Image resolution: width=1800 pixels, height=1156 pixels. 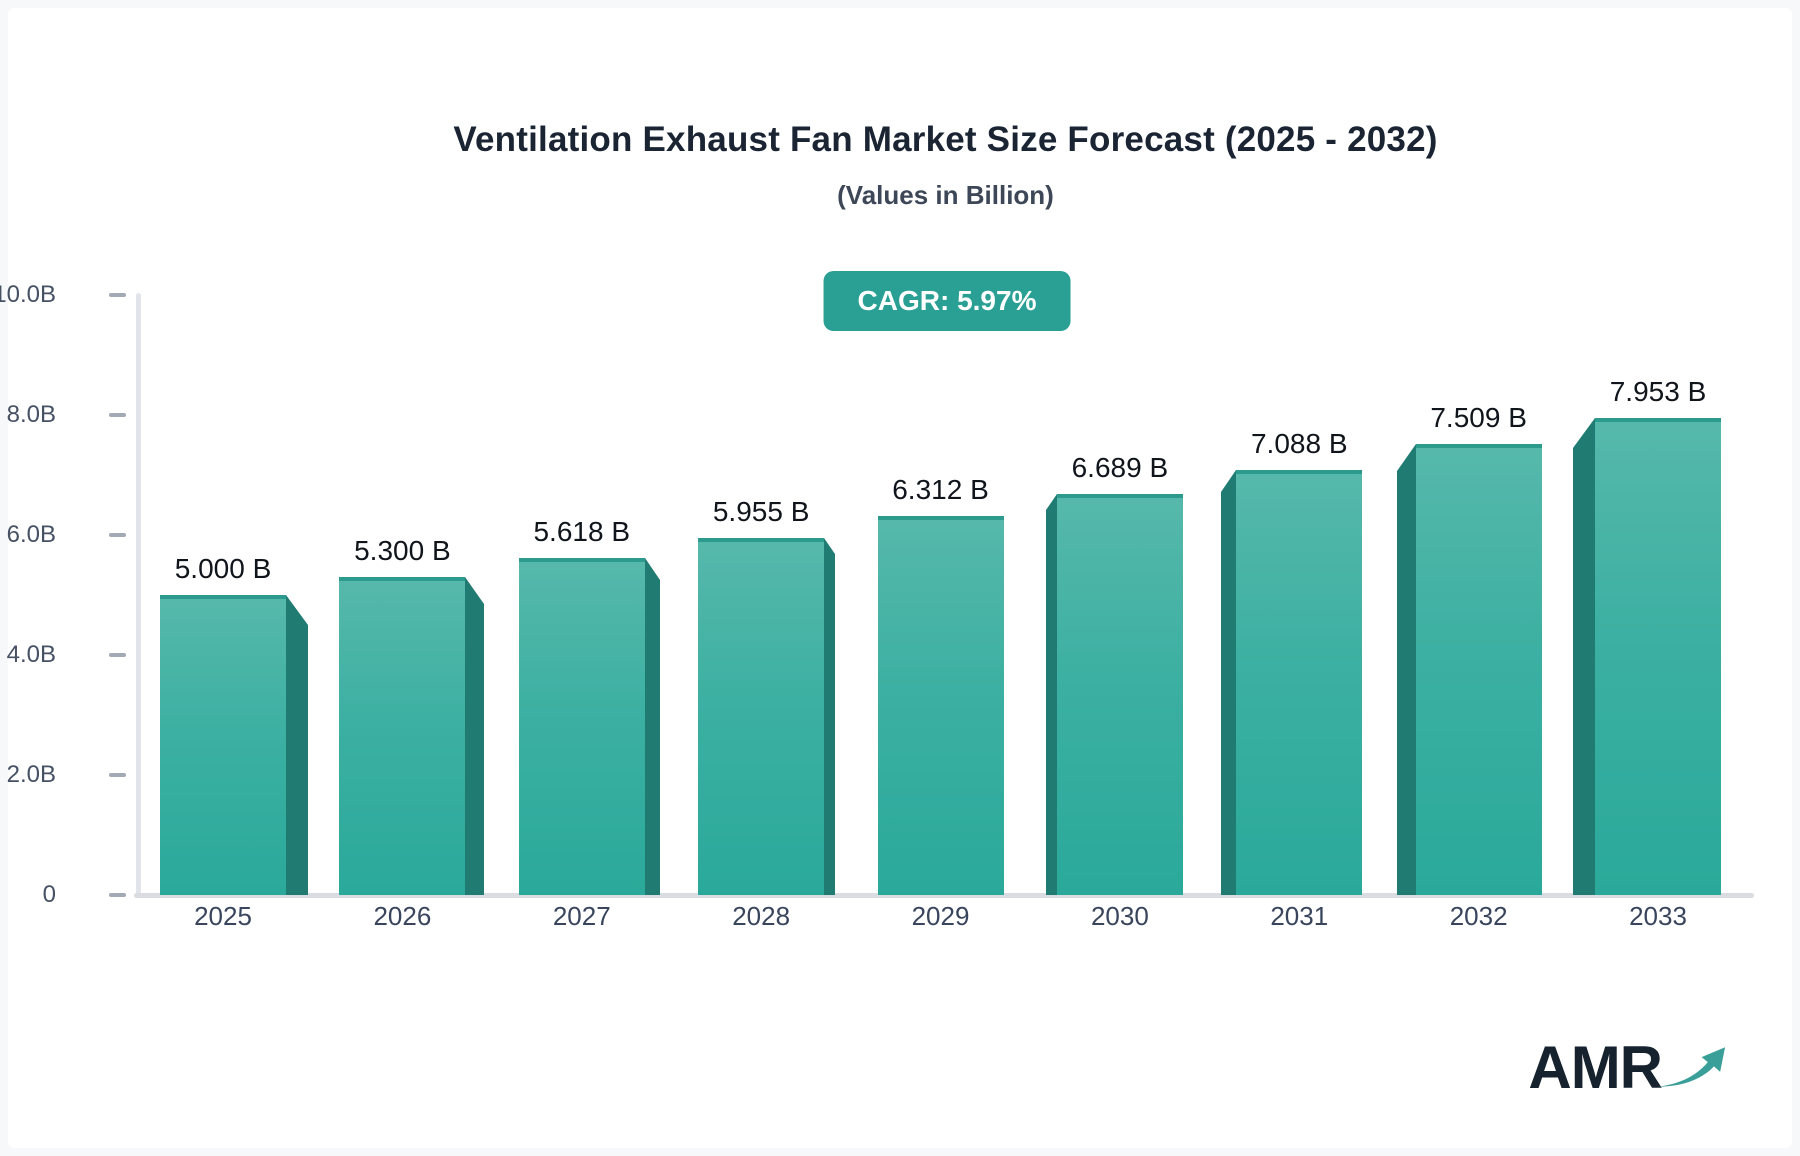 I want to click on y-tick-4.0B: 4.0B, so click(x=72, y=655).